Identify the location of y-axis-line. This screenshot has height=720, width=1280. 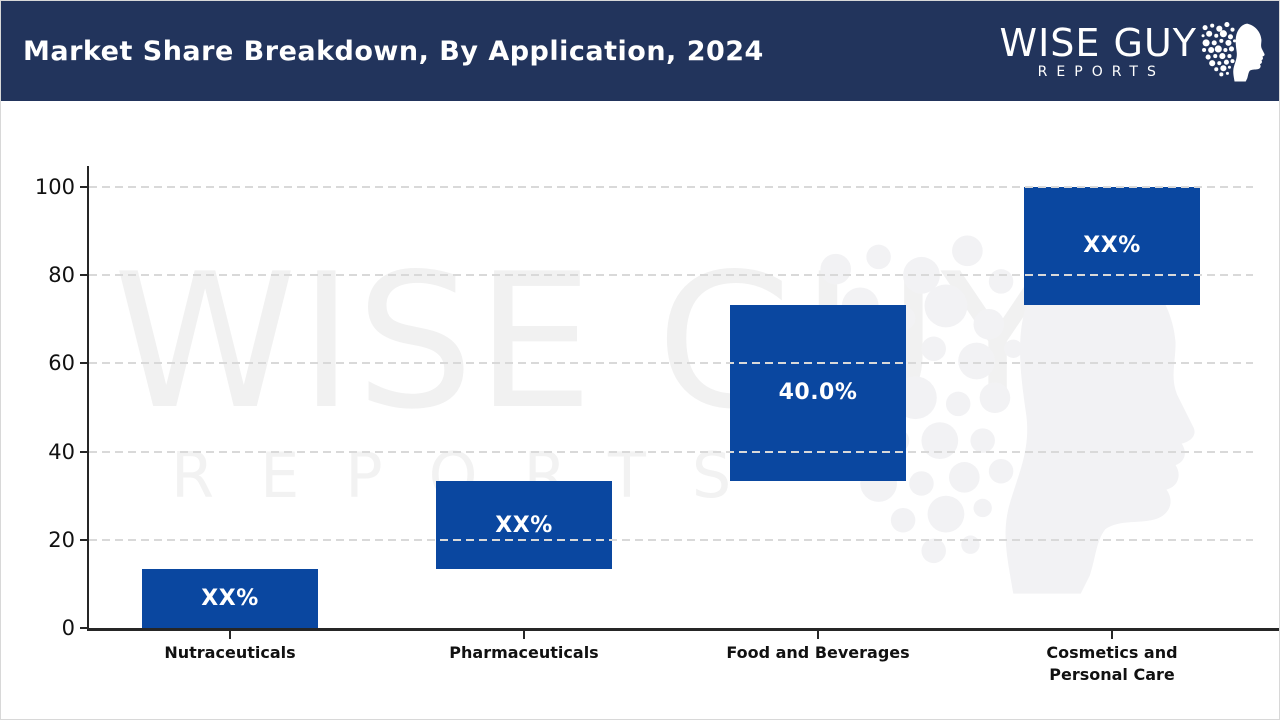
(88, 398).